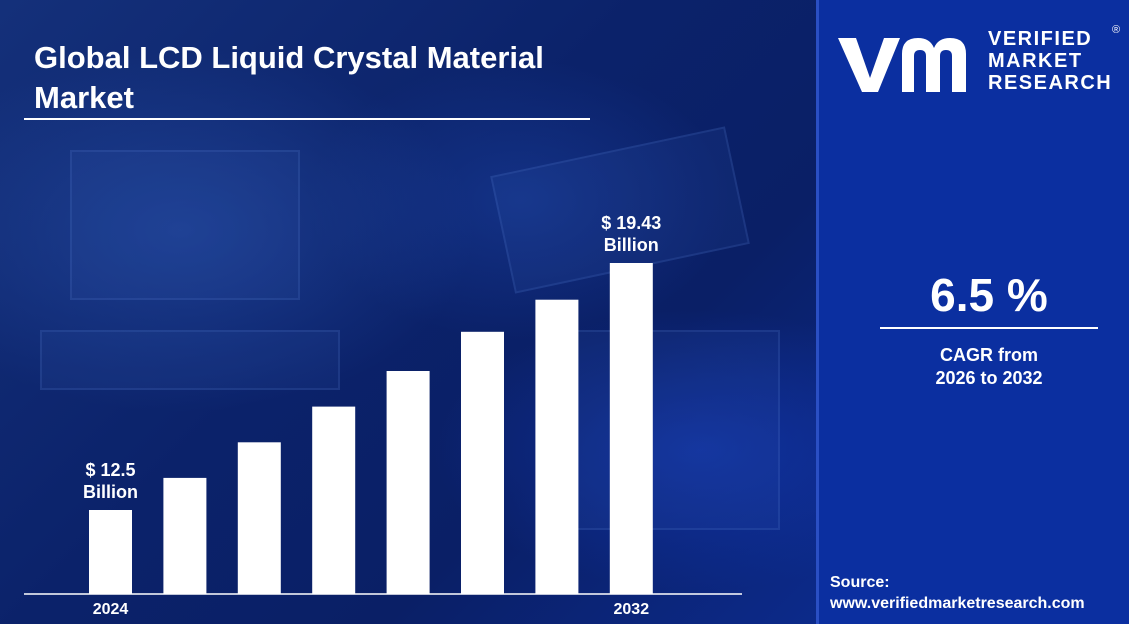  What do you see at coordinates (110, 470) in the screenshot?
I see `data-label-value: $ 12.5` at bounding box center [110, 470].